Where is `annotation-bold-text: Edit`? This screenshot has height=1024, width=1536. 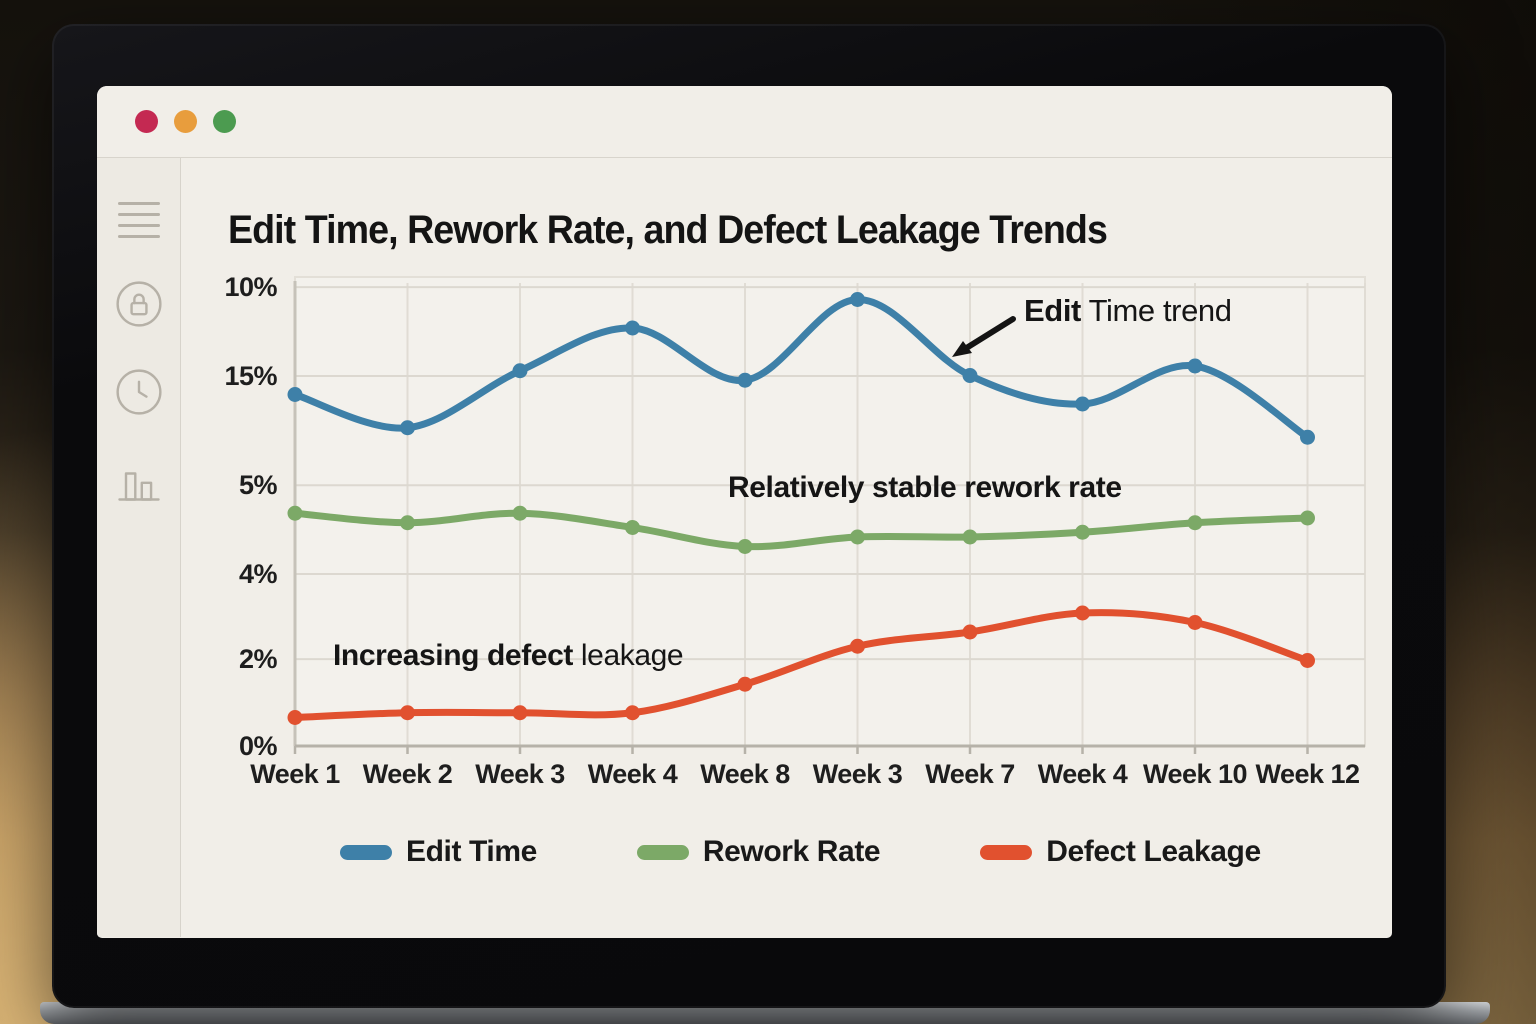
annotation-bold-text: Edit is located at coordinates (1052, 310).